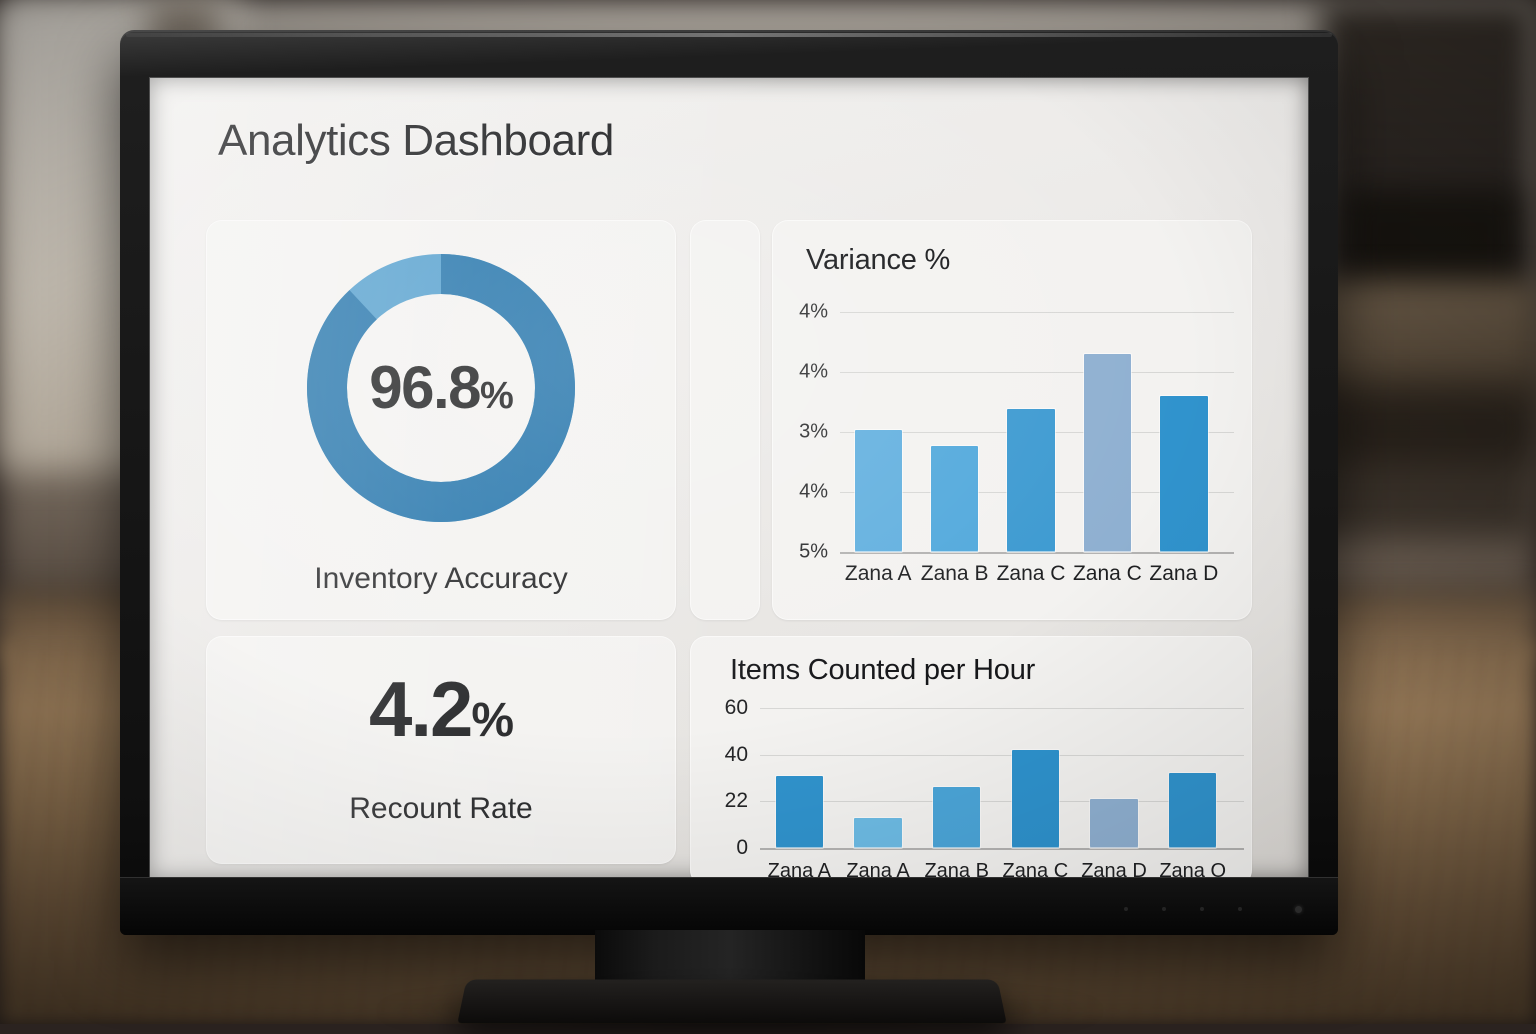 The image size is (1536, 1034). I want to click on card-recount-rate: 4.2% Recount Rate, so click(441, 750).